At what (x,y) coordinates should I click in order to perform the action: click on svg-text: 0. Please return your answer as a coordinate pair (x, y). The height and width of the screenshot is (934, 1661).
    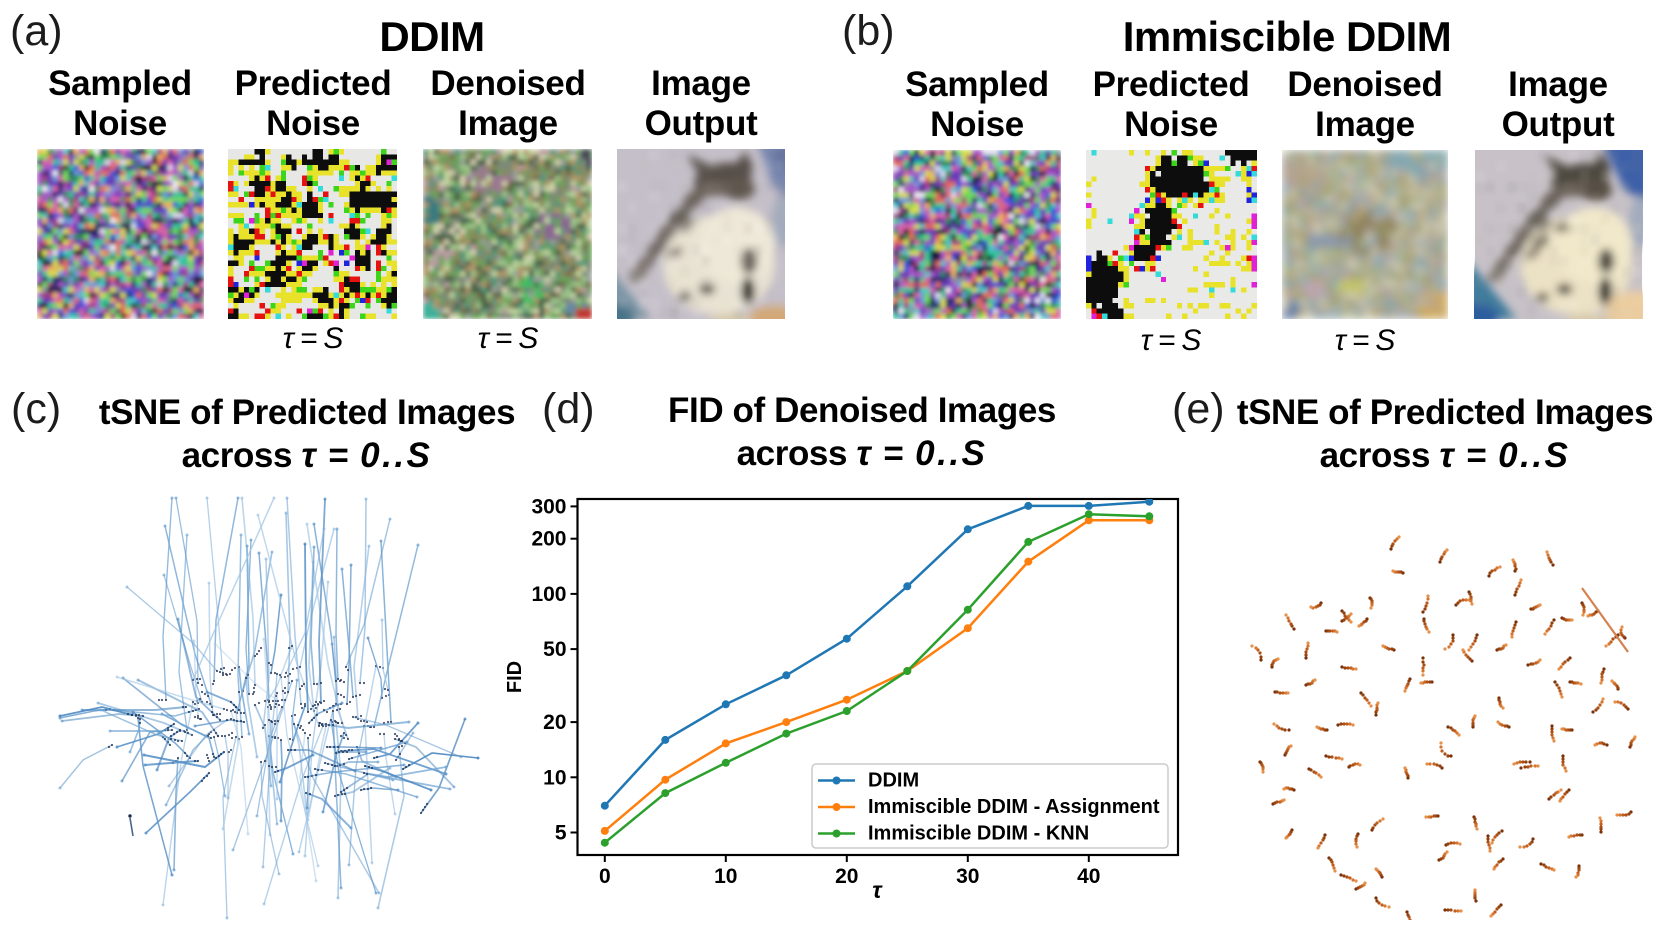
    Looking at the image, I should click on (605, 876).